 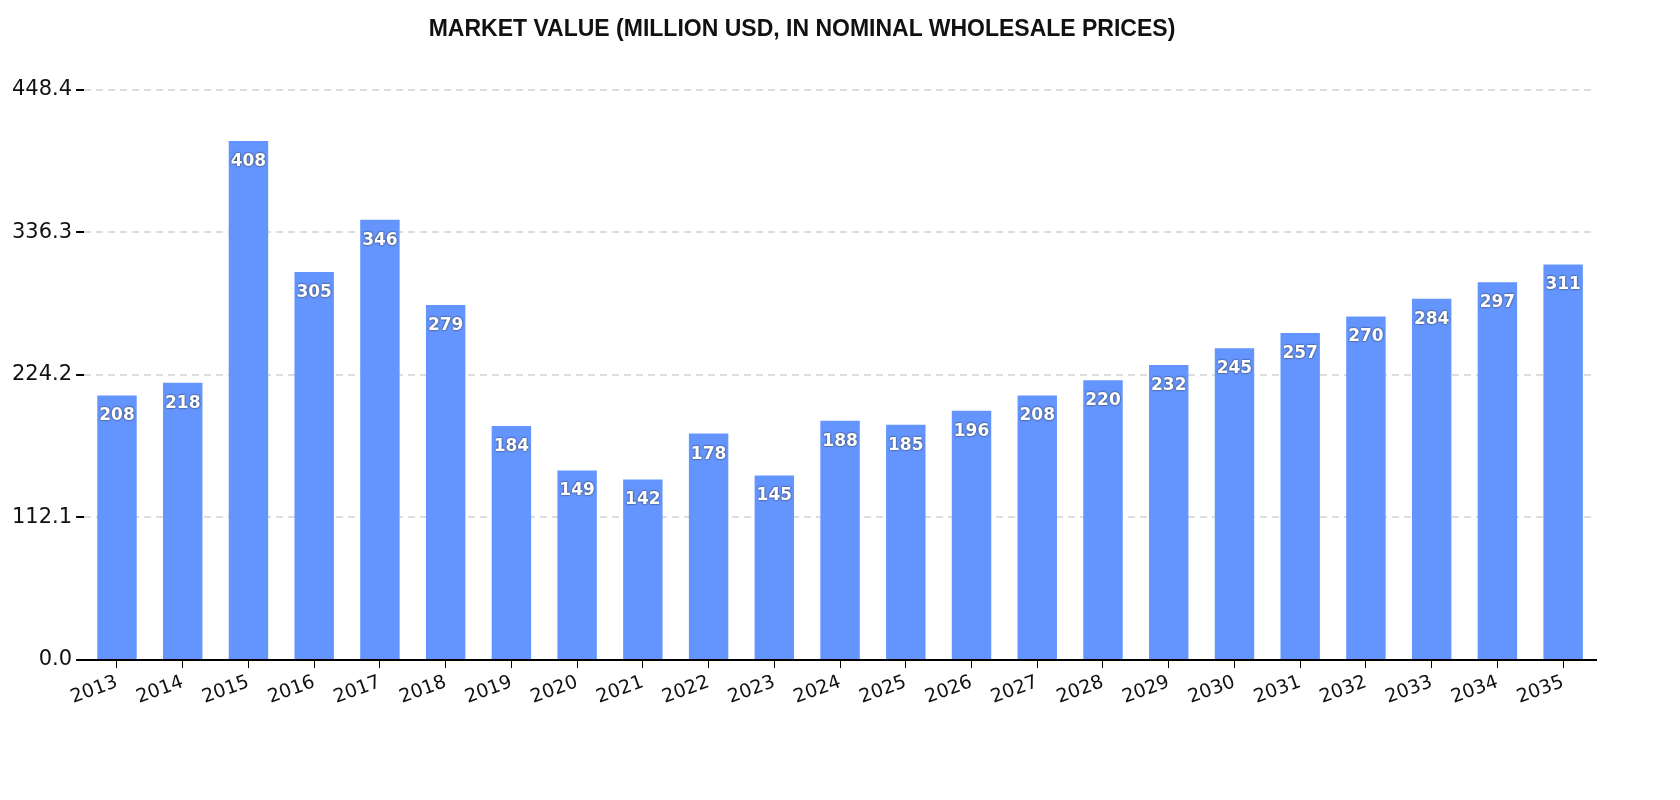 I want to click on x-tick-label: 2031, so click(x=1277, y=688).